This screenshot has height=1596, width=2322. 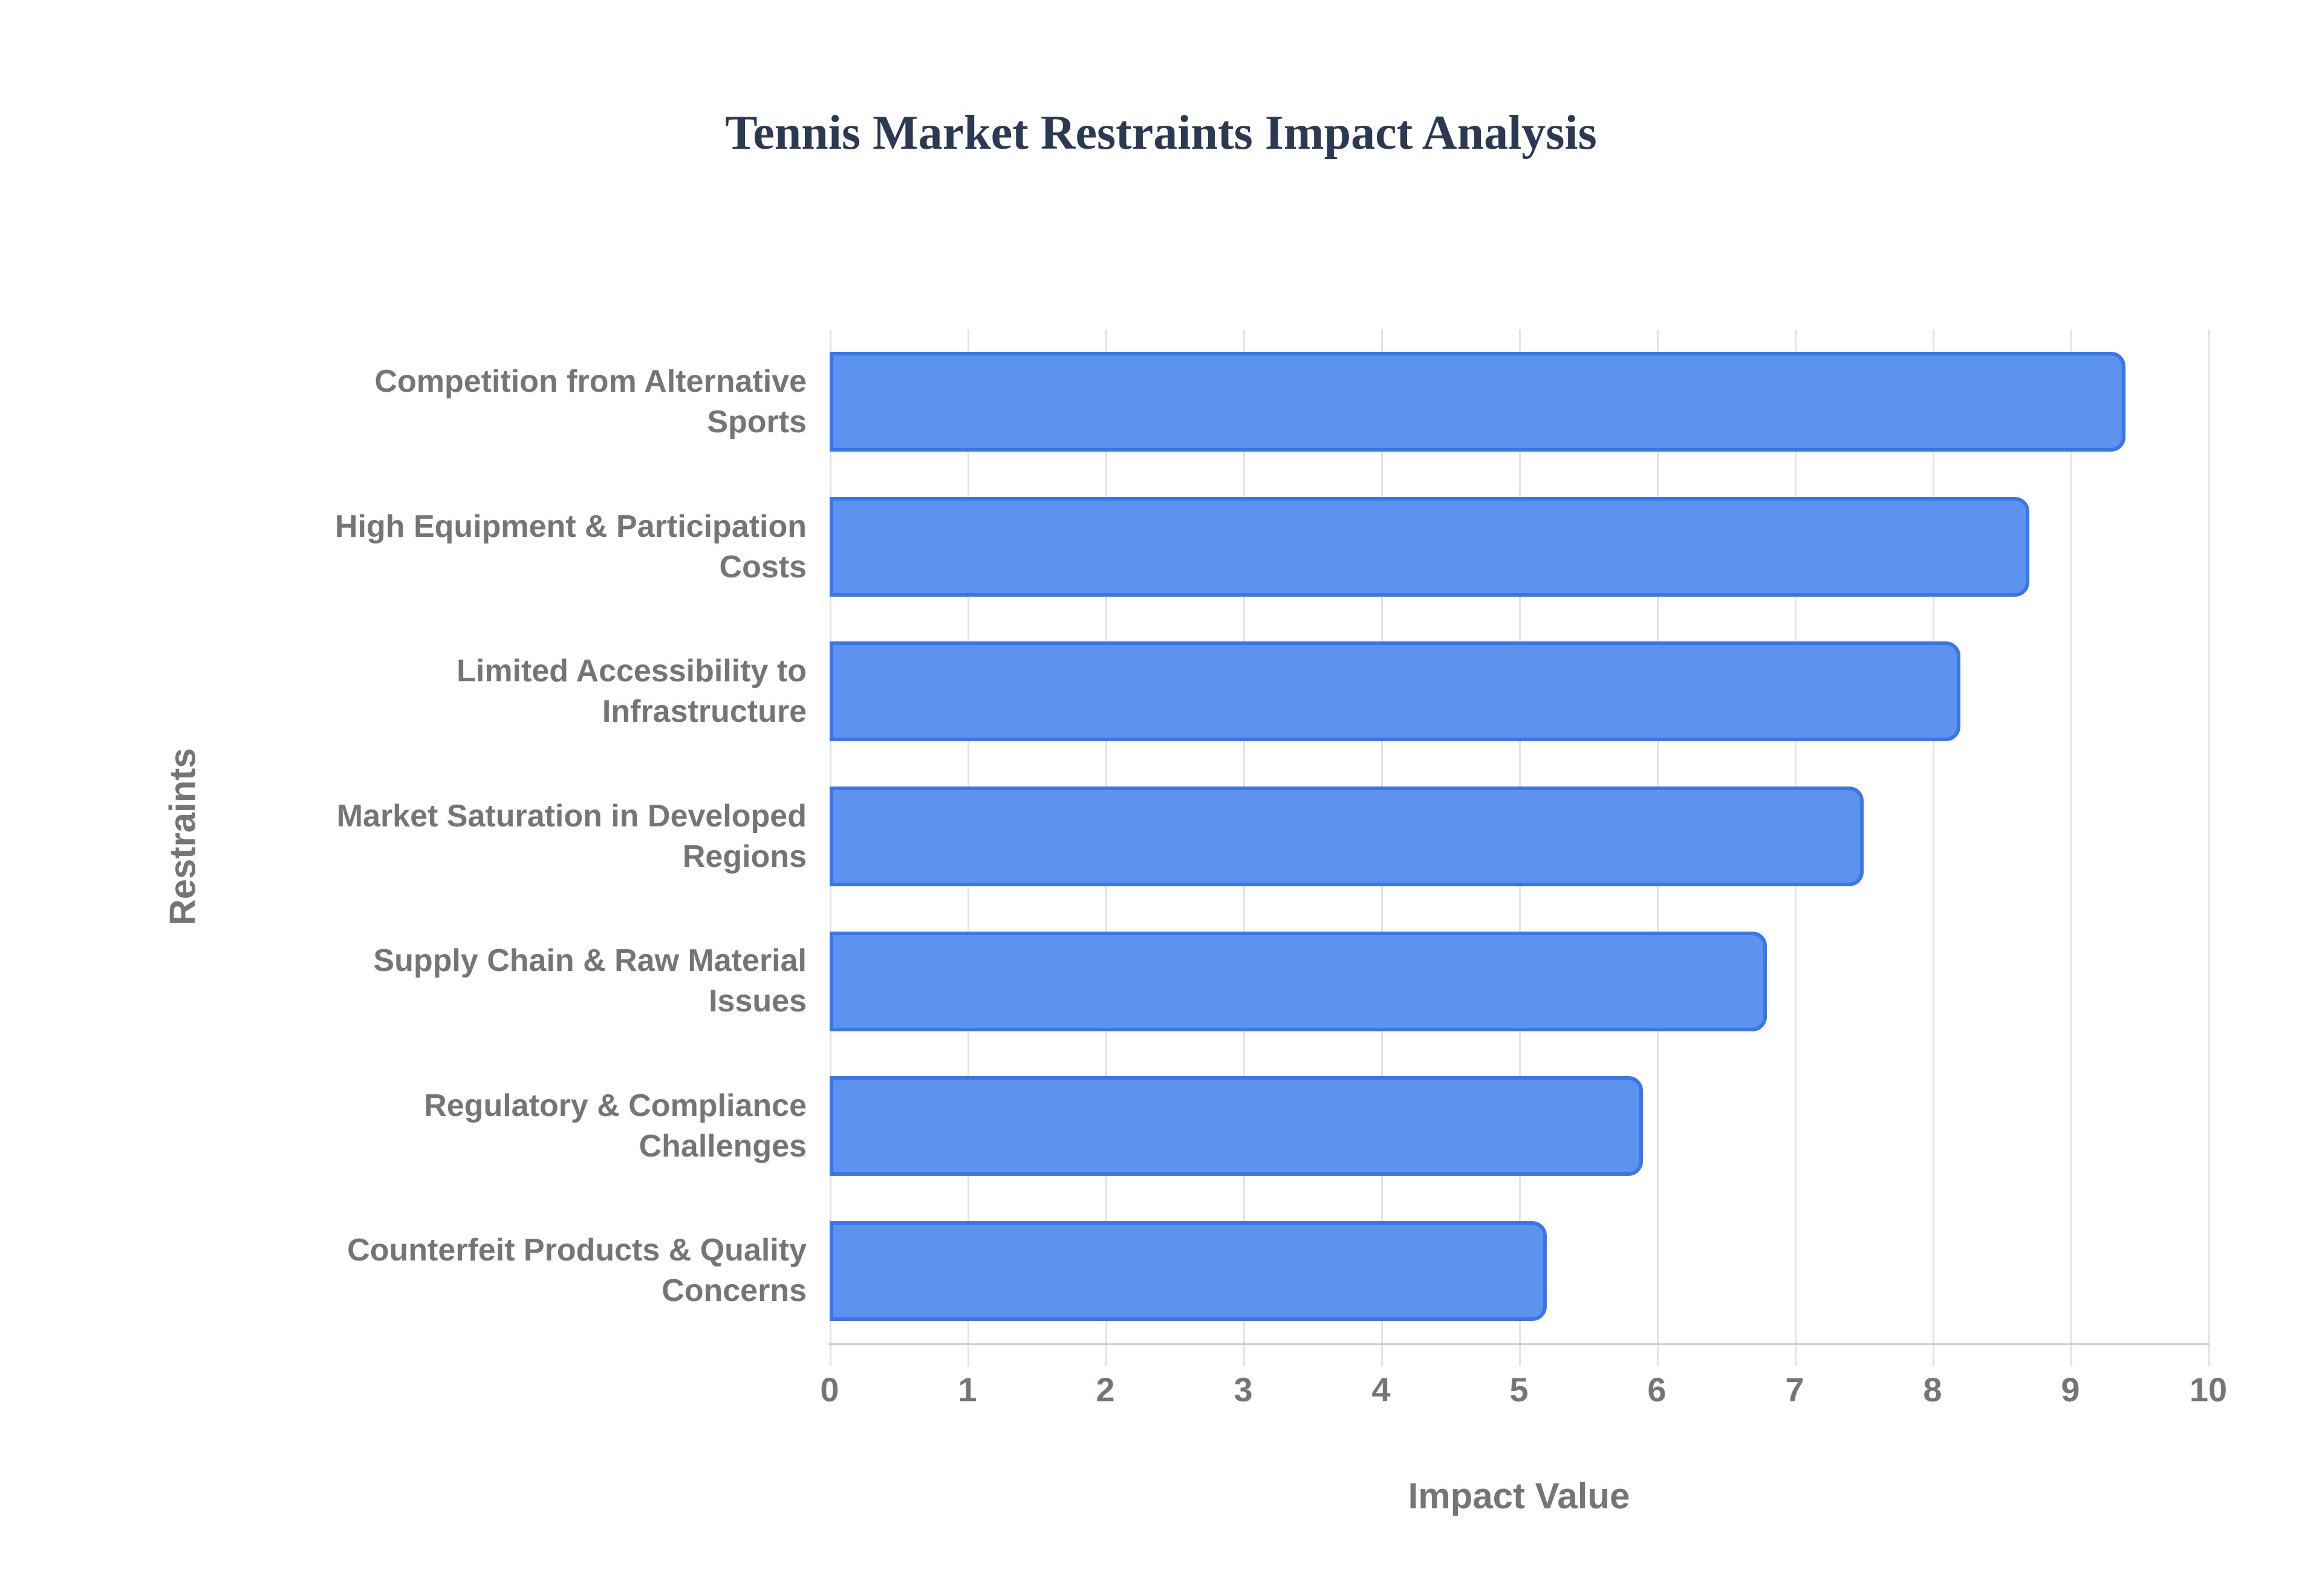 I want to click on category-label-6: Counterfeit Products & Quality Concerns, so click(x=577, y=1270).